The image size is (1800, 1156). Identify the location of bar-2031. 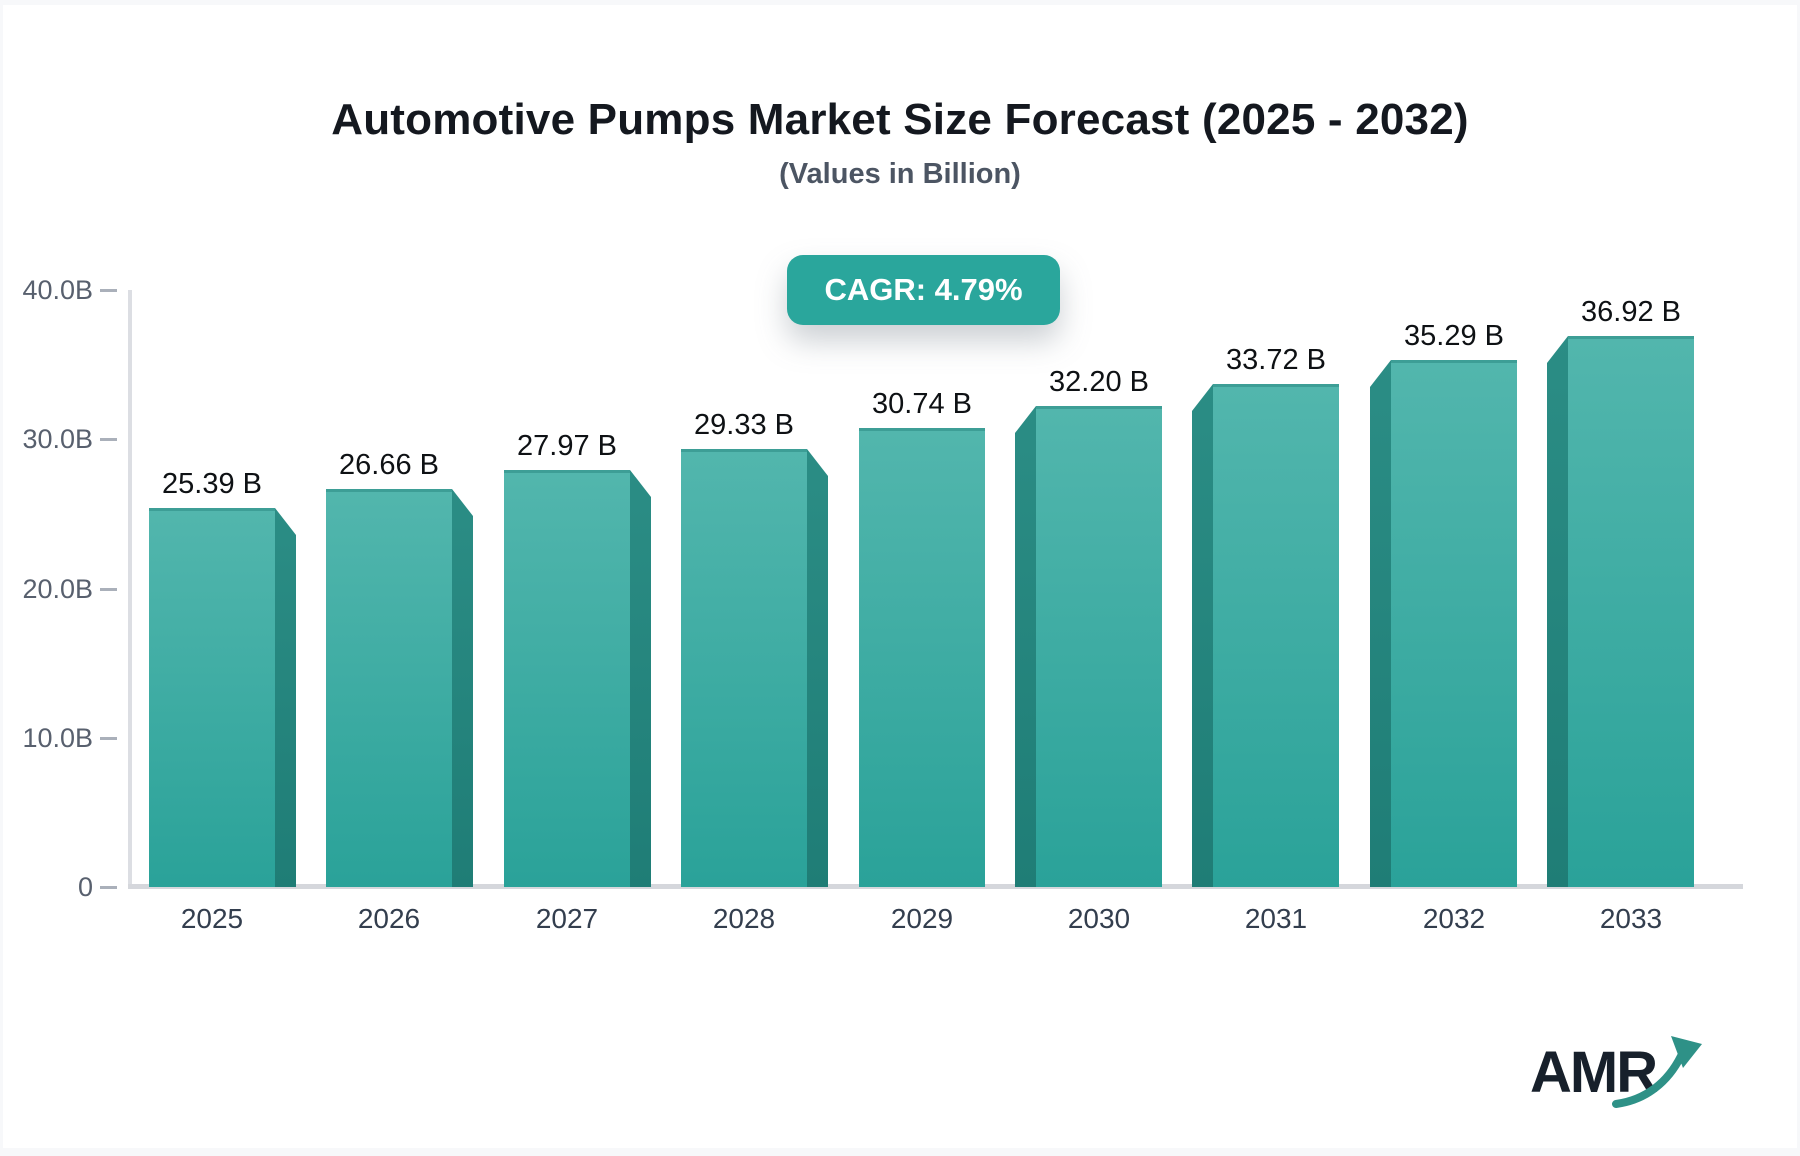
(1276, 635).